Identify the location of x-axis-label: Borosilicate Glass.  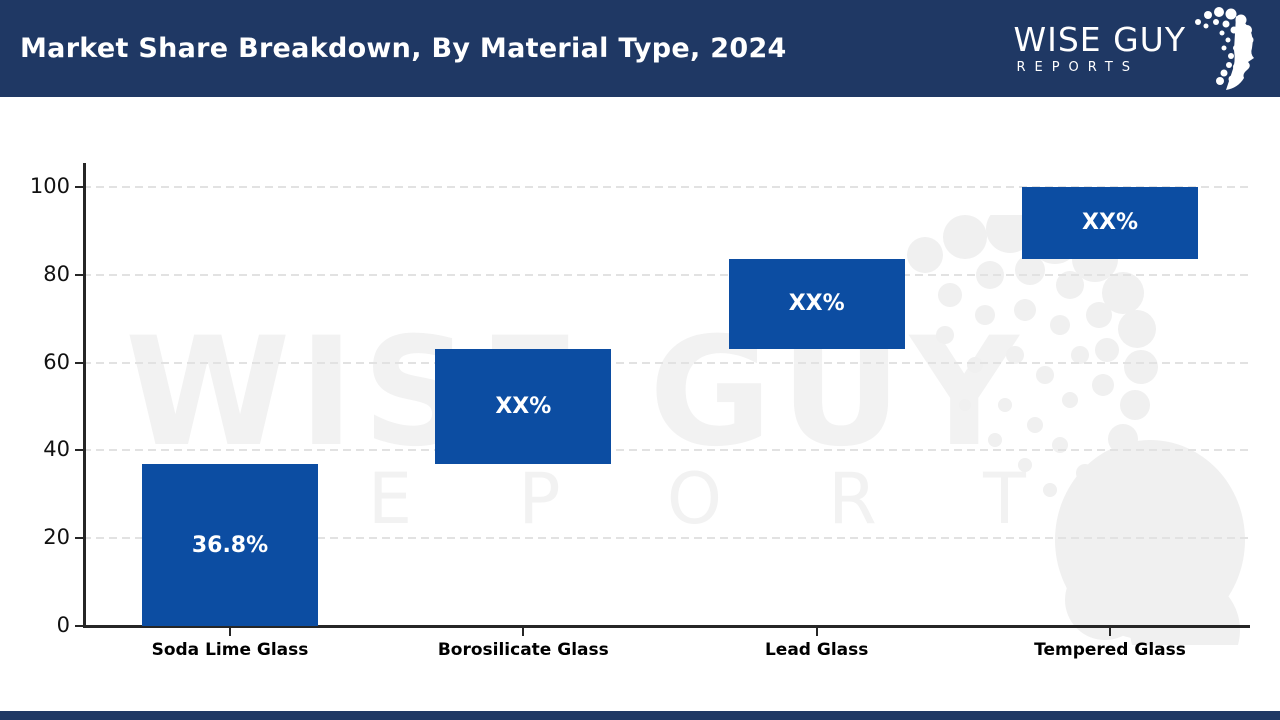
(523, 650).